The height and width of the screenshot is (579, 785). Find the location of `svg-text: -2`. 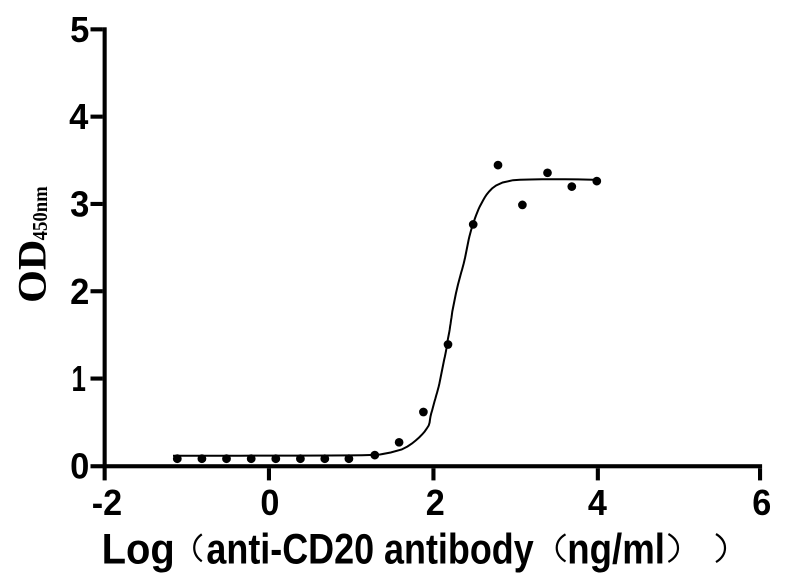

svg-text: -2 is located at coordinates (107, 503).